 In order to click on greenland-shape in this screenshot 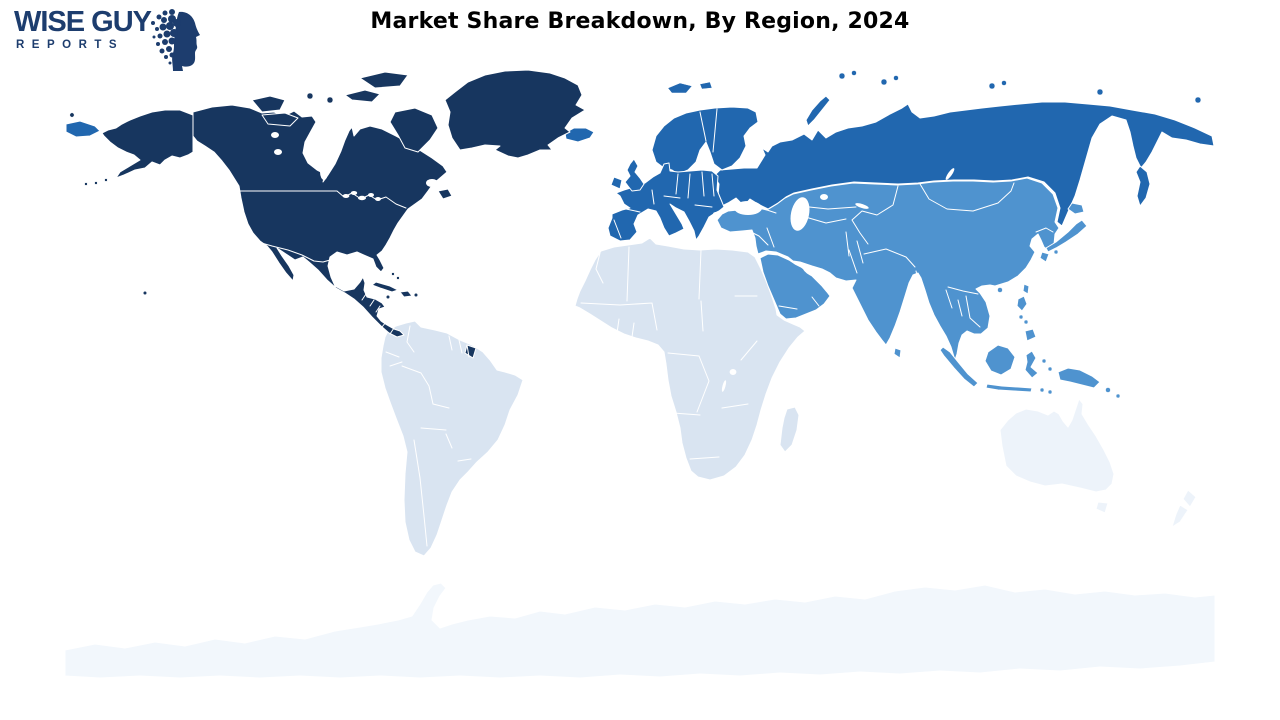, I will do `click(515, 114)`.